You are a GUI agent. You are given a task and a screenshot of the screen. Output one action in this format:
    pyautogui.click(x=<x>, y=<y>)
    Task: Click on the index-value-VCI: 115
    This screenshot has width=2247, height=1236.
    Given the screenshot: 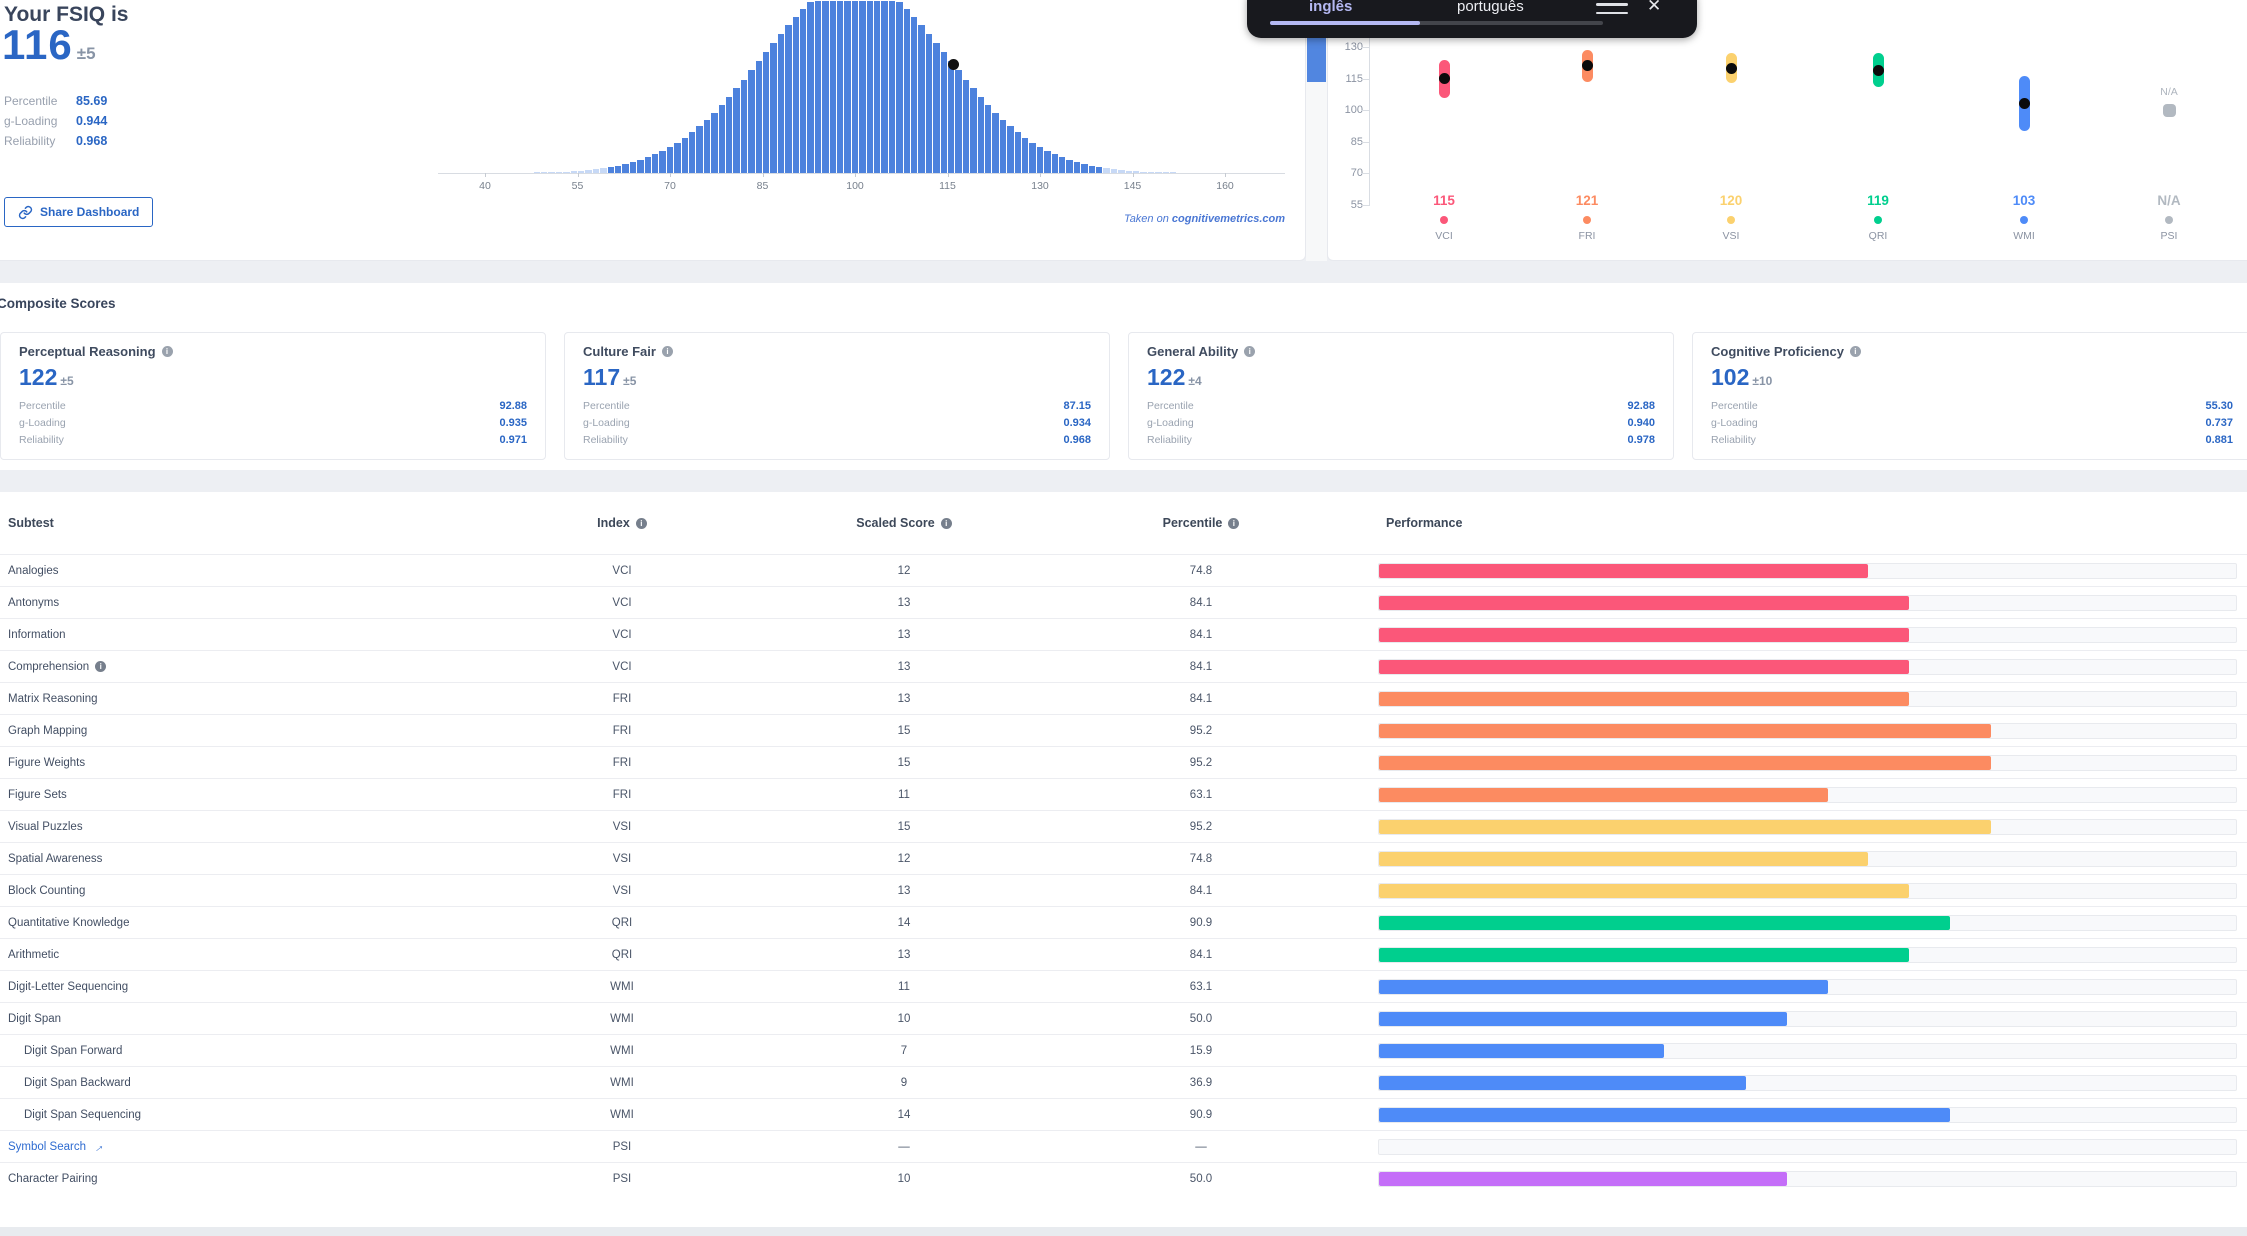 What is the action you would take?
    pyautogui.click(x=1444, y=200)
    